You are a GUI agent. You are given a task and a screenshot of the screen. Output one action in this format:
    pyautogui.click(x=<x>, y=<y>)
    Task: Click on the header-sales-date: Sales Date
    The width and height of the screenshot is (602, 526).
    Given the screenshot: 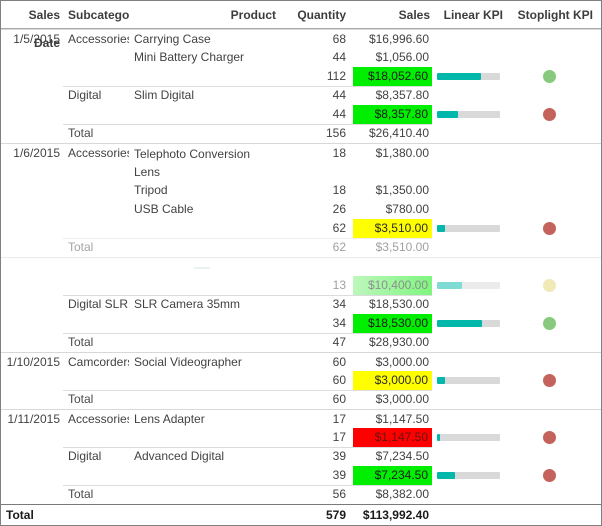 What is the action you would take?
    pyautogui.click(x=44, y=29)
    